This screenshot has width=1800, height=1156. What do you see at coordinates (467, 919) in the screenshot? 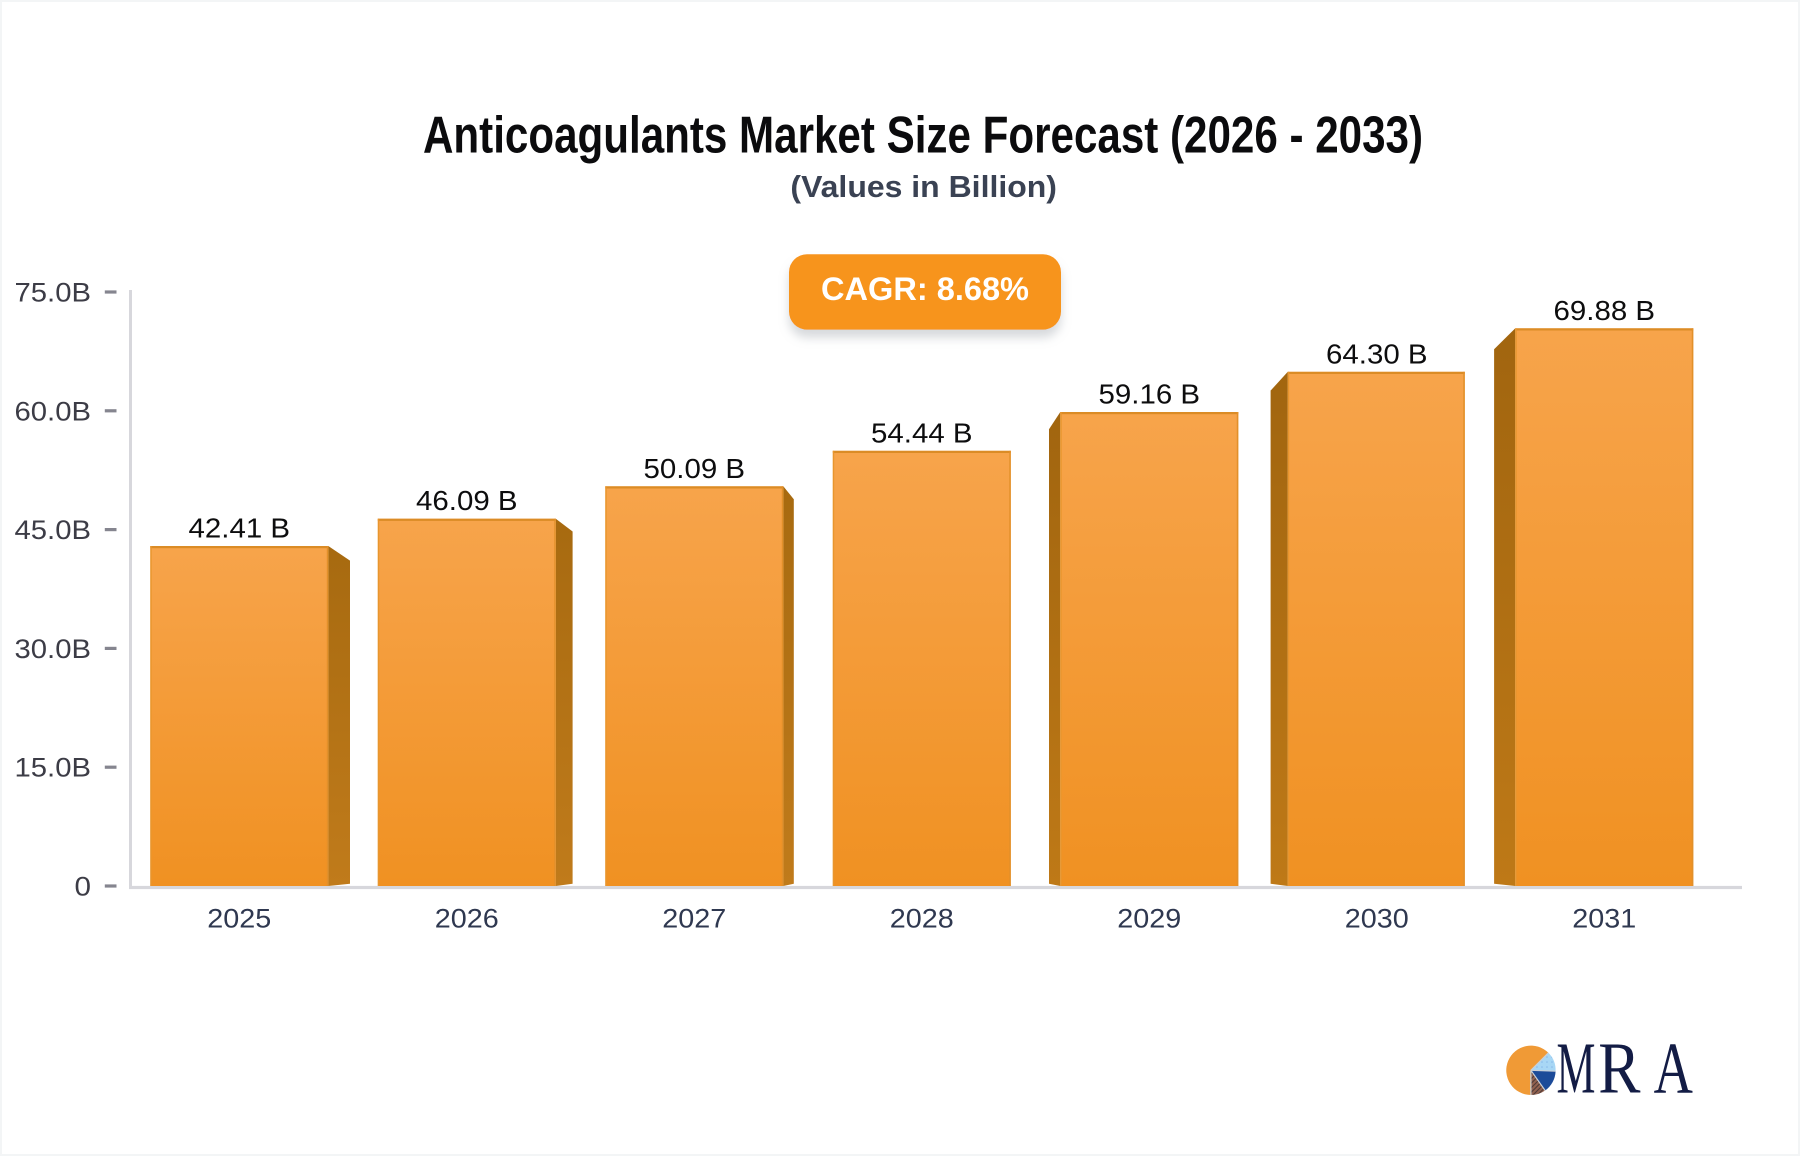
I see `svg-text: 2026` at bounding box center [467, 919].